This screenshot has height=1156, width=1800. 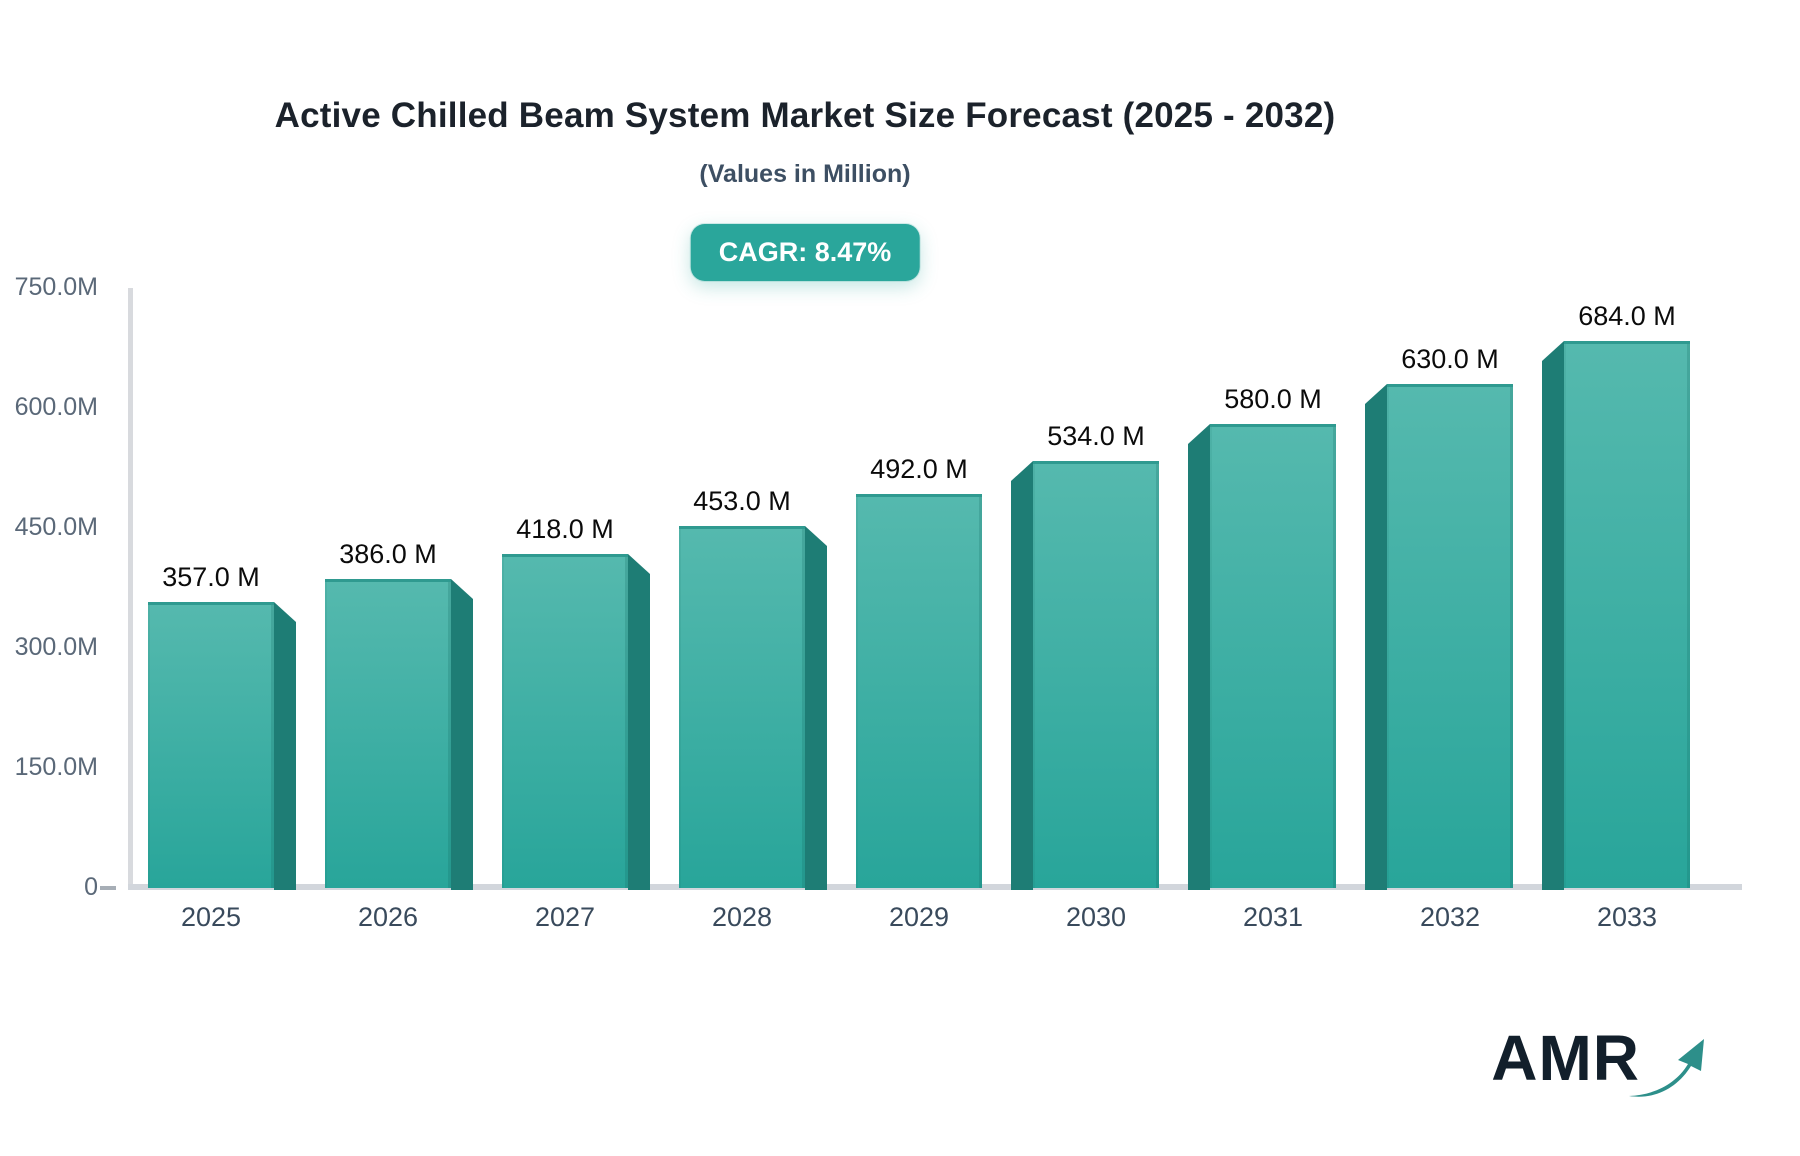 What do you see at coordinates (1450, 636) in the screenshot?
I see `bar-2032` at bounding box center [1450, 636].